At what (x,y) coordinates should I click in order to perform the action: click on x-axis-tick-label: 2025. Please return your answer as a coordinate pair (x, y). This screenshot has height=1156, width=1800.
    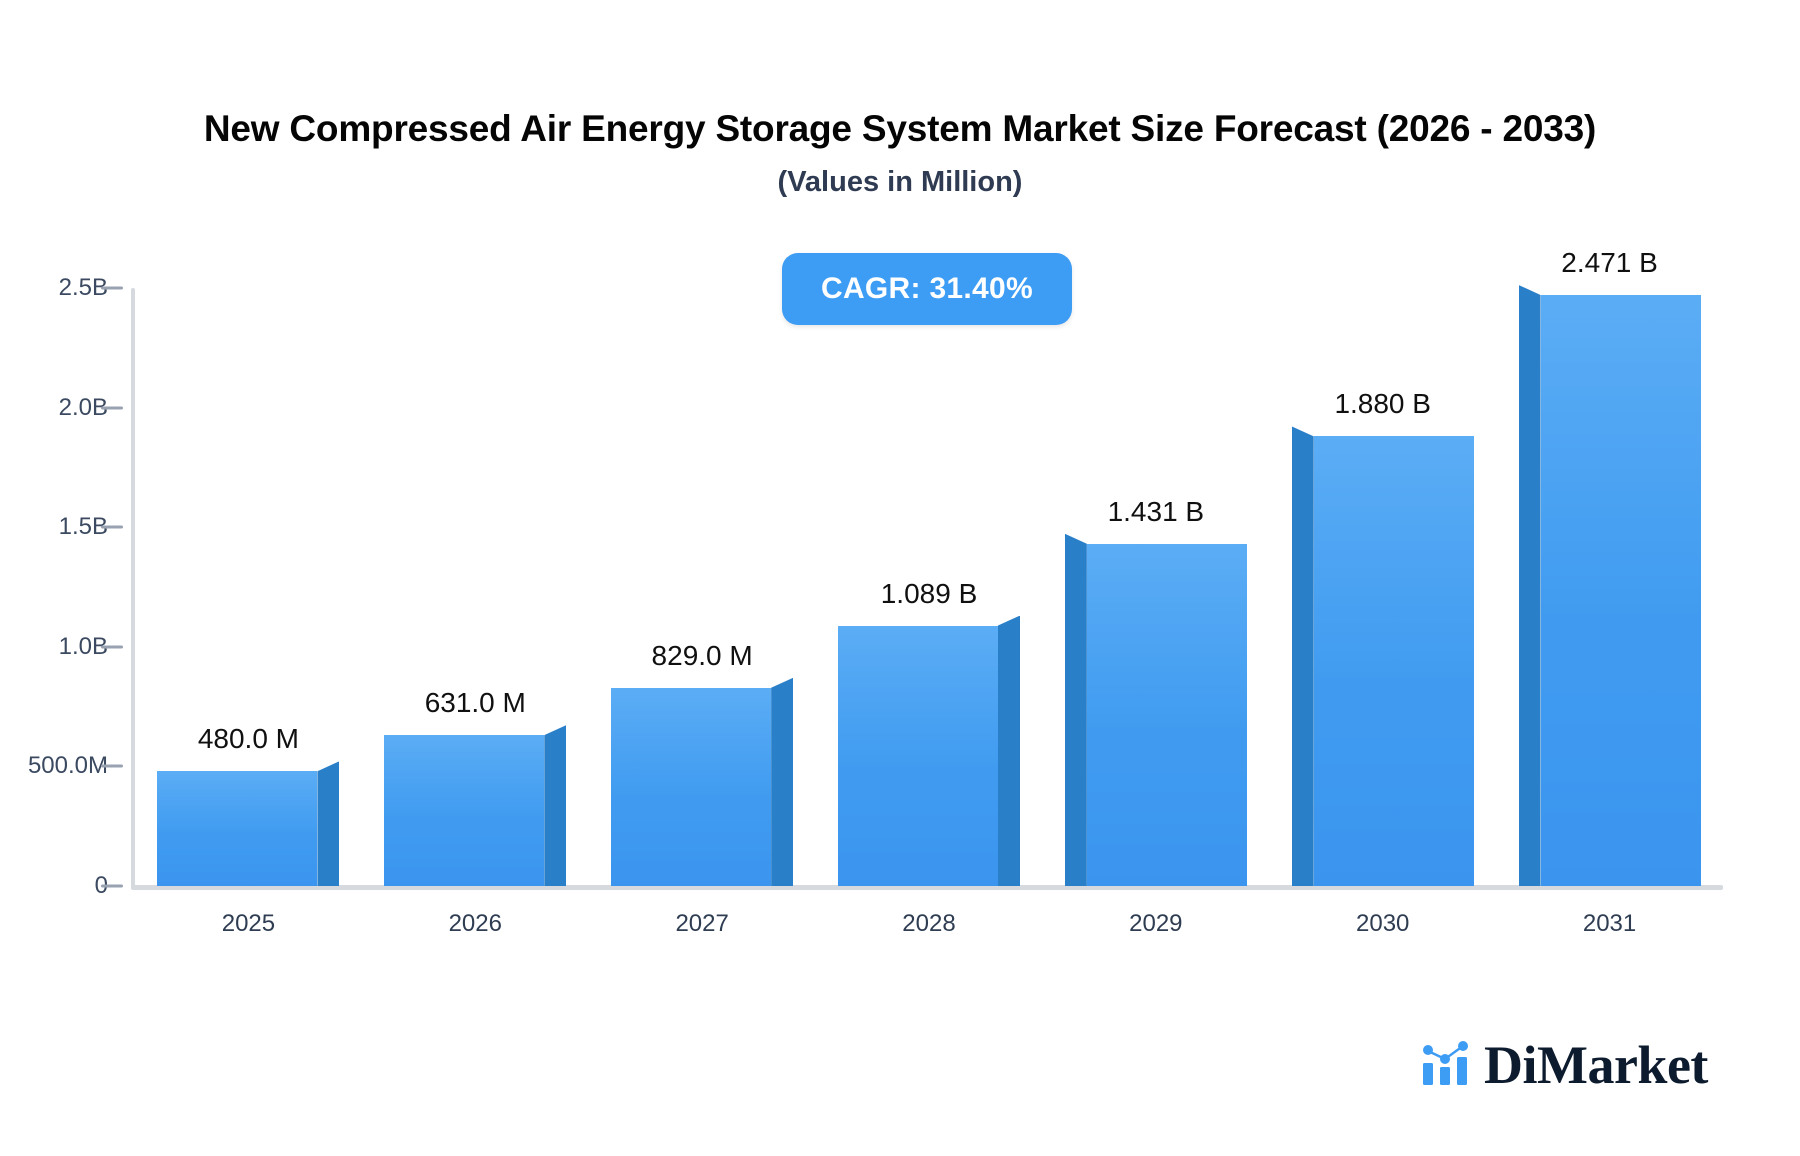
    Looking at the image, I should click on (248, 923).